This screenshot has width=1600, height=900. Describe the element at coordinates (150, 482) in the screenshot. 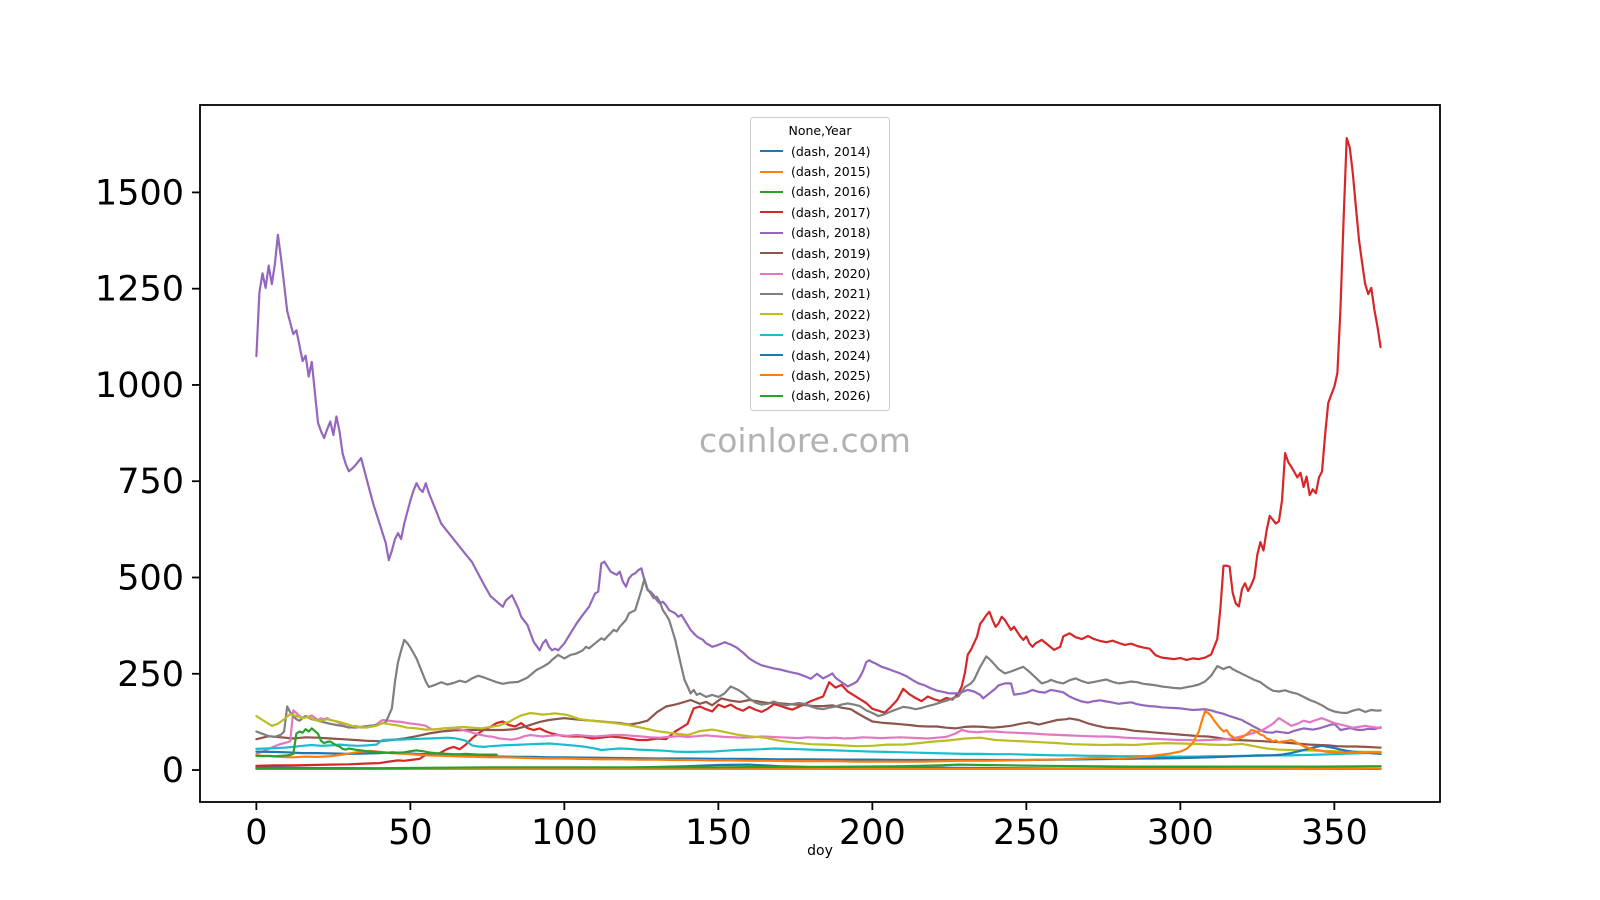

I see `y-tick-label: 750` at that location.